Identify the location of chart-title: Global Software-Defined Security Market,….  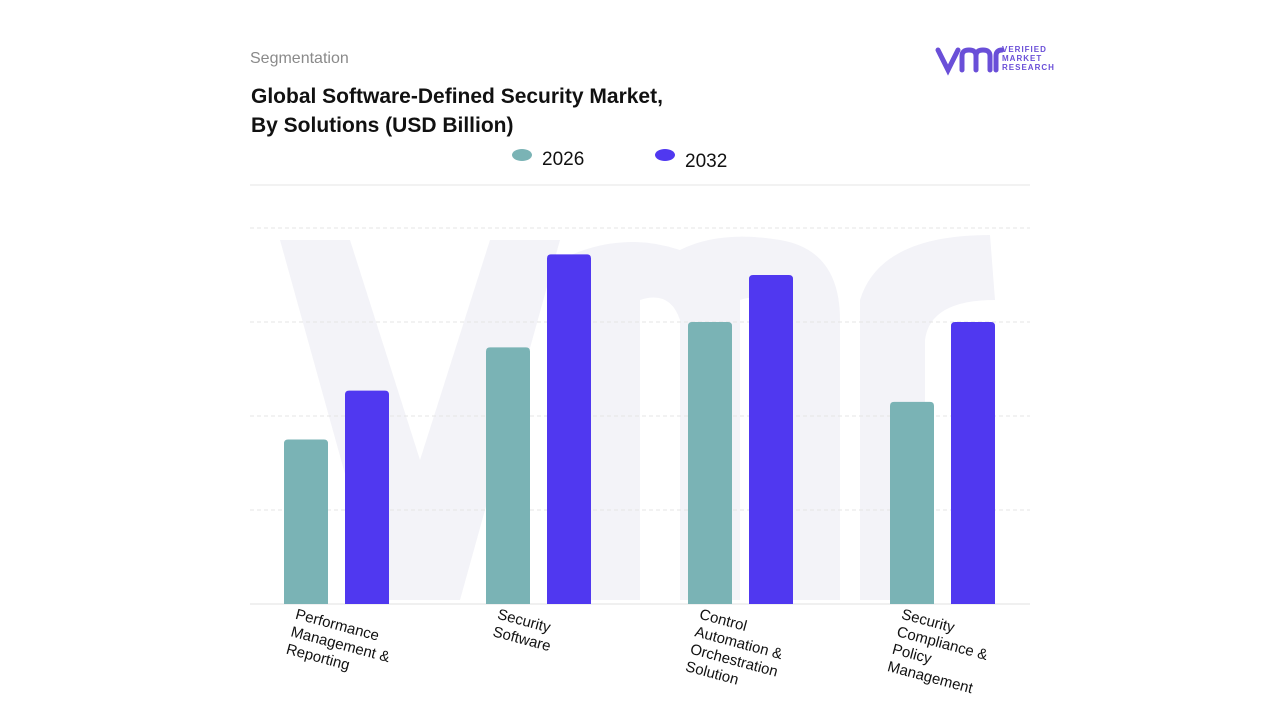
(457, 111).